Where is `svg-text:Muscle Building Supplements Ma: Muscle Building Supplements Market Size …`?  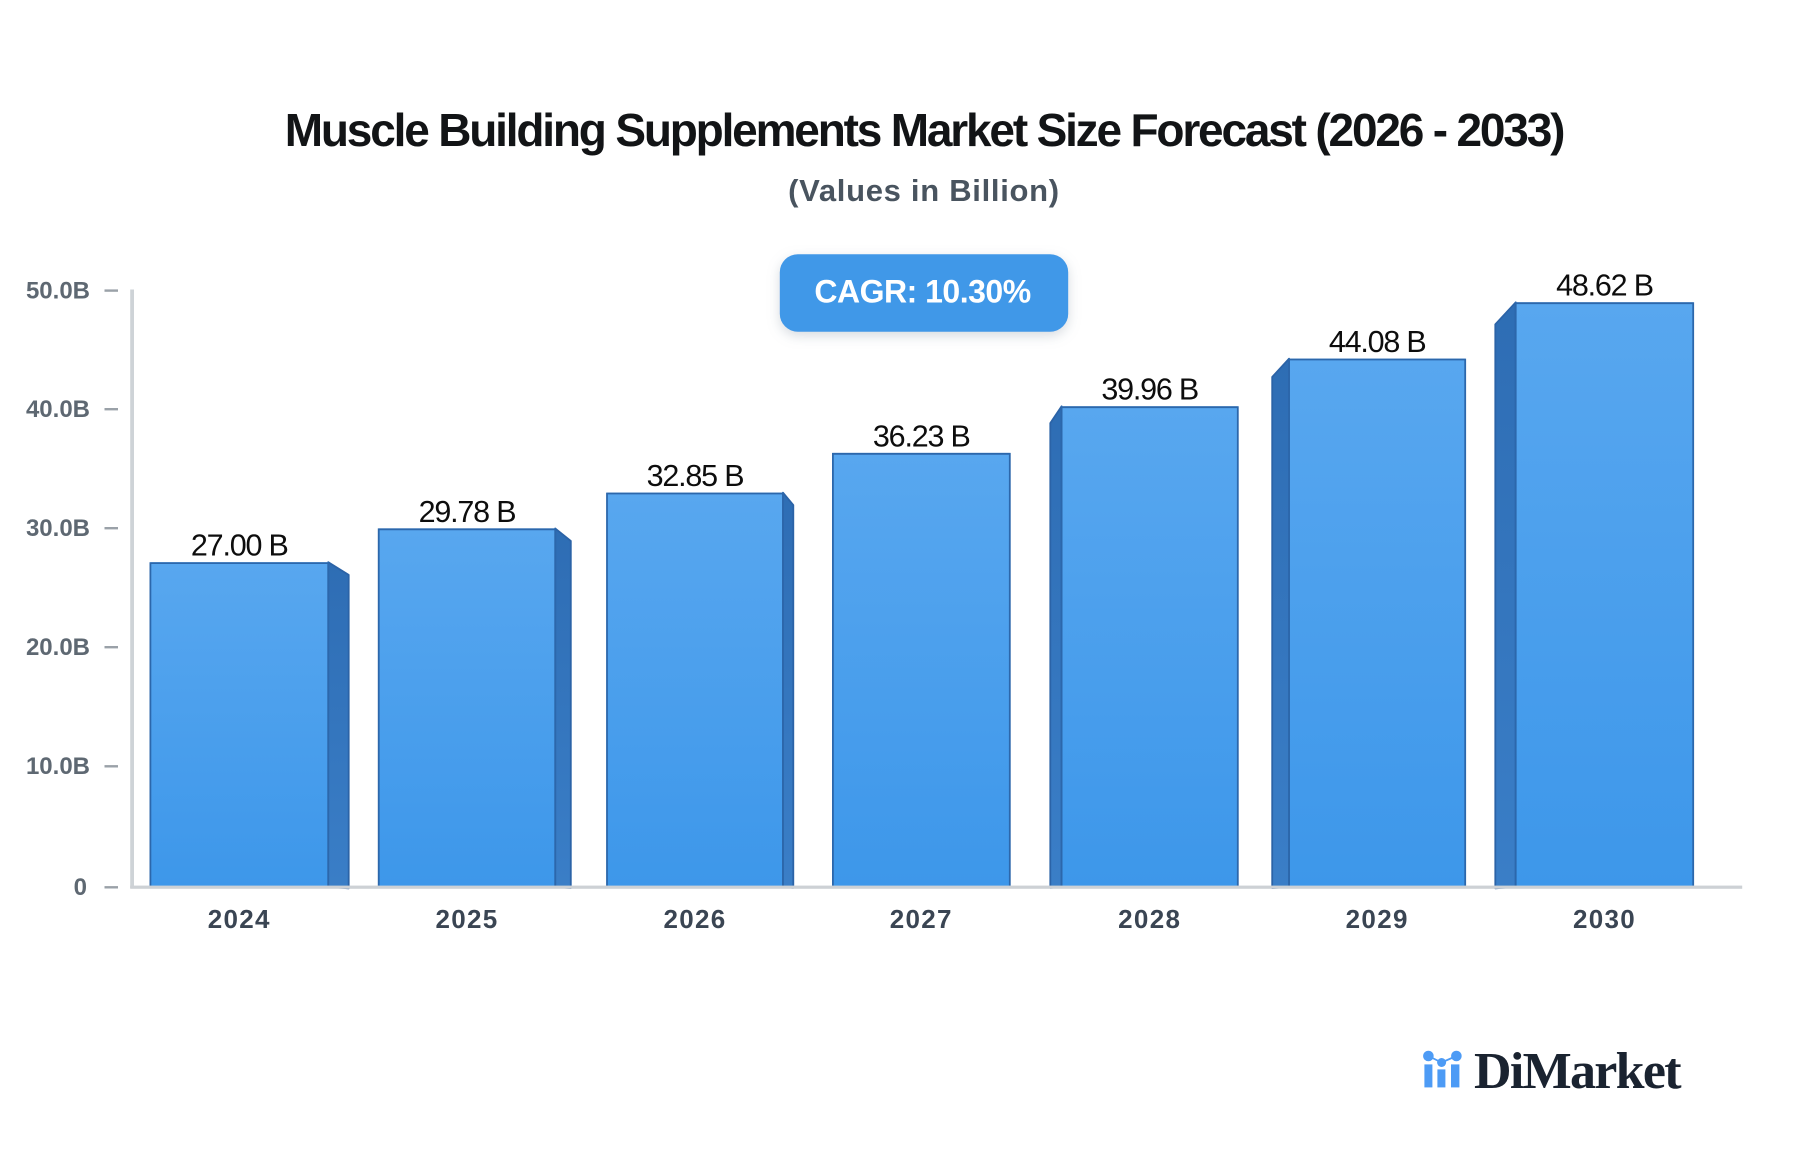
svg-text:Muscle Building Supplements Ma: Muscle Building Supplements Market Size … is located at coordinates (924, 130).